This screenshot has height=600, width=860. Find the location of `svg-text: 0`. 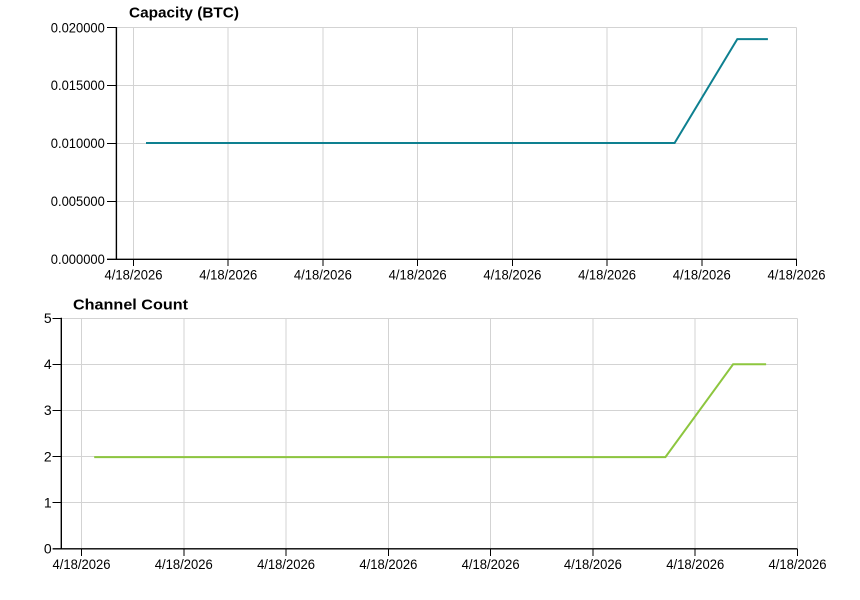

svg-text: 0 is located at coordinates (48, 549).